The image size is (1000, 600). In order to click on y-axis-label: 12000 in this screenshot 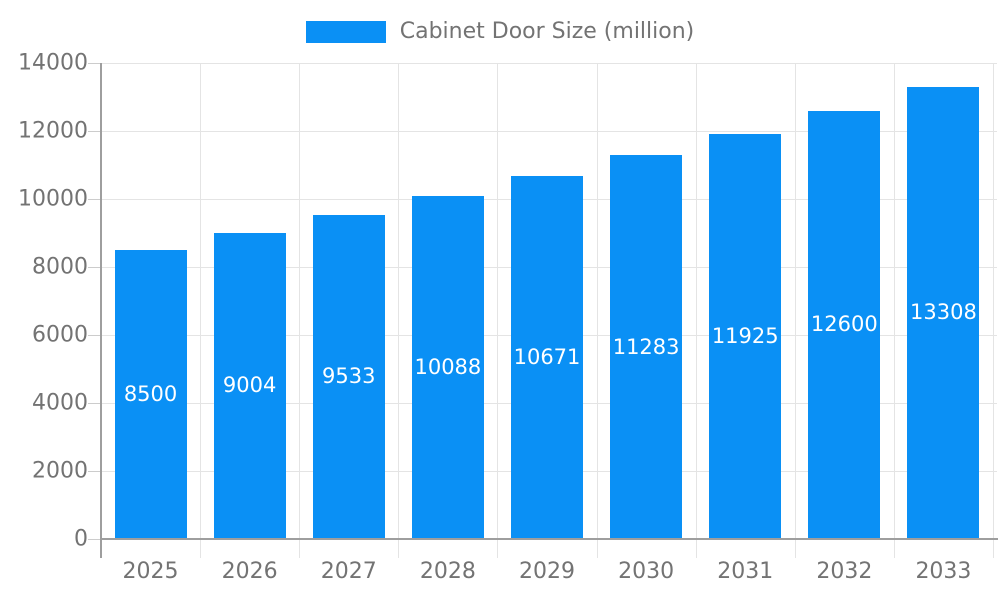, I will do `click(53, 131)`.